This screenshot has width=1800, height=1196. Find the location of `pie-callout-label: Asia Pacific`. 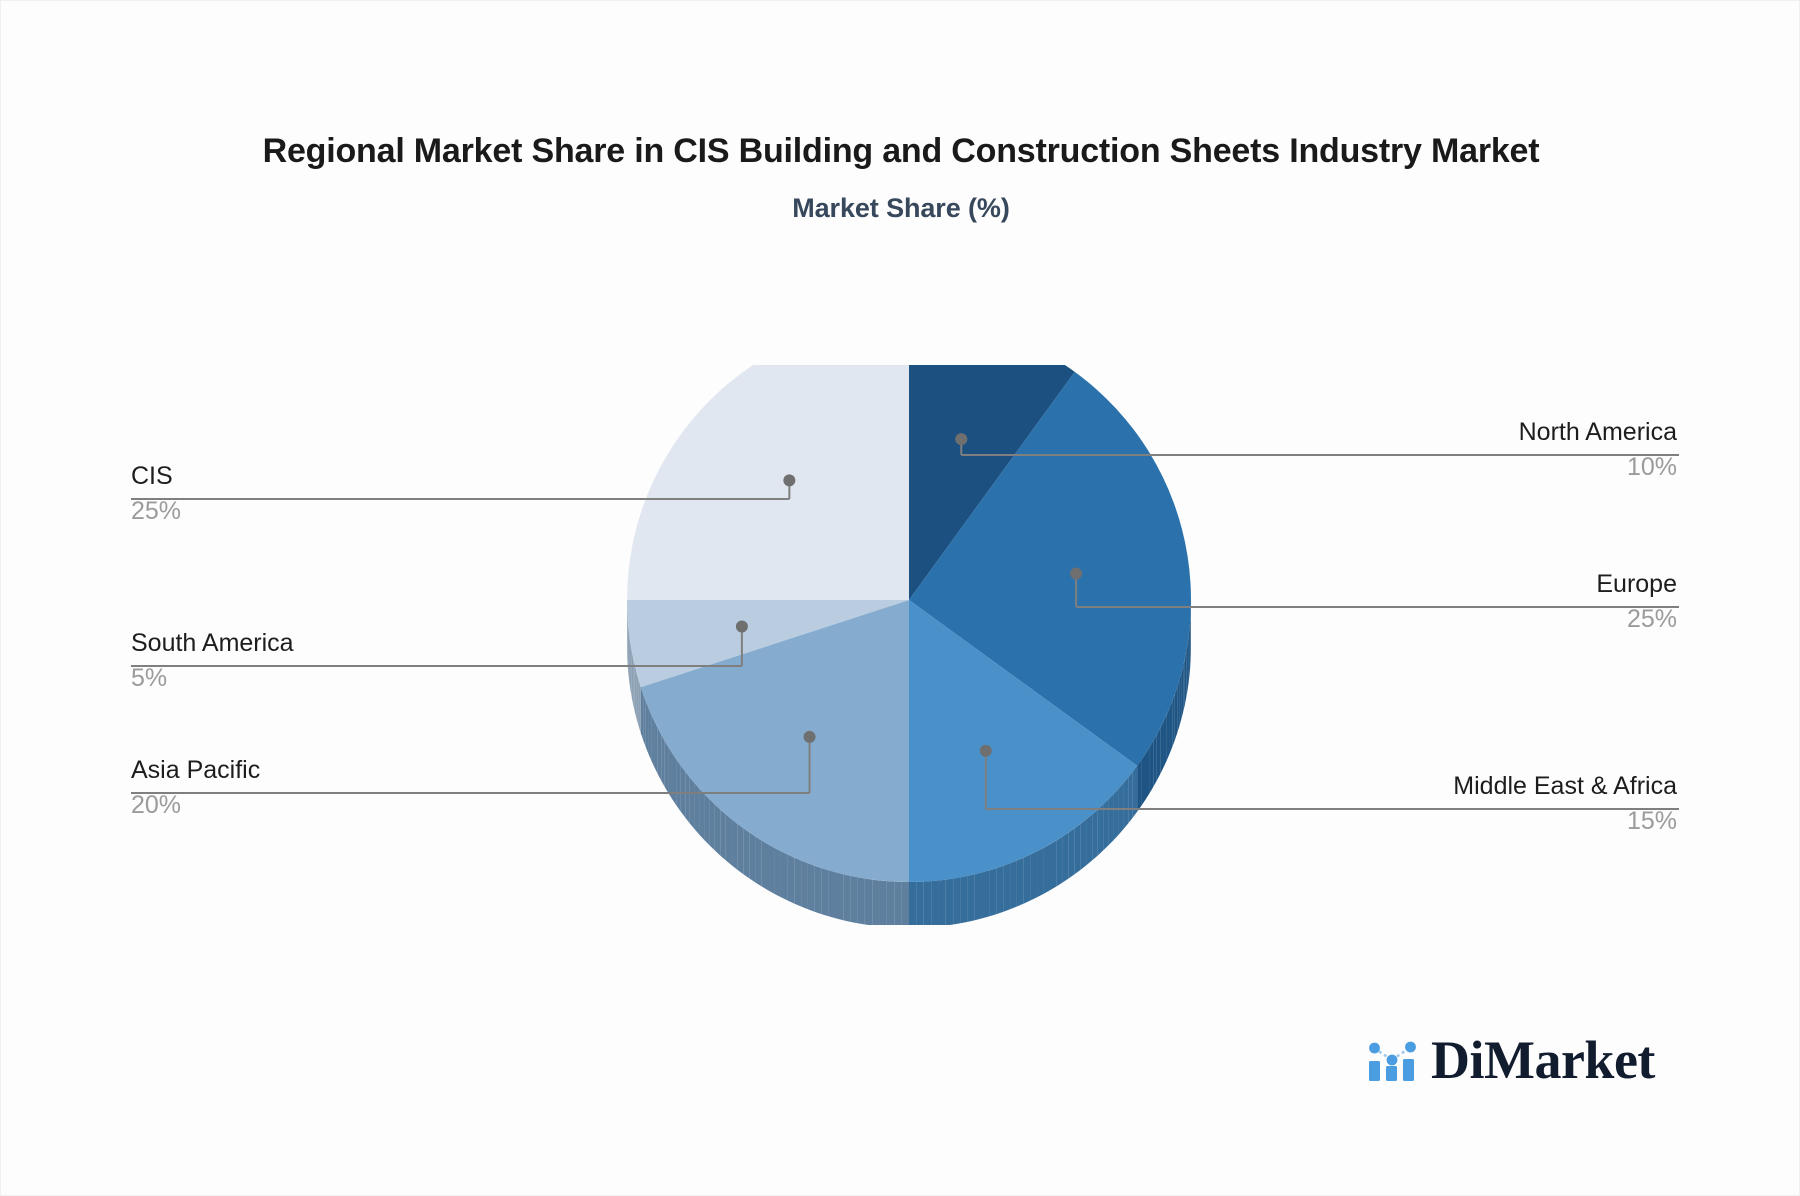

pie-callout-label: Asia Pacific is located at coordinates (196, 770).